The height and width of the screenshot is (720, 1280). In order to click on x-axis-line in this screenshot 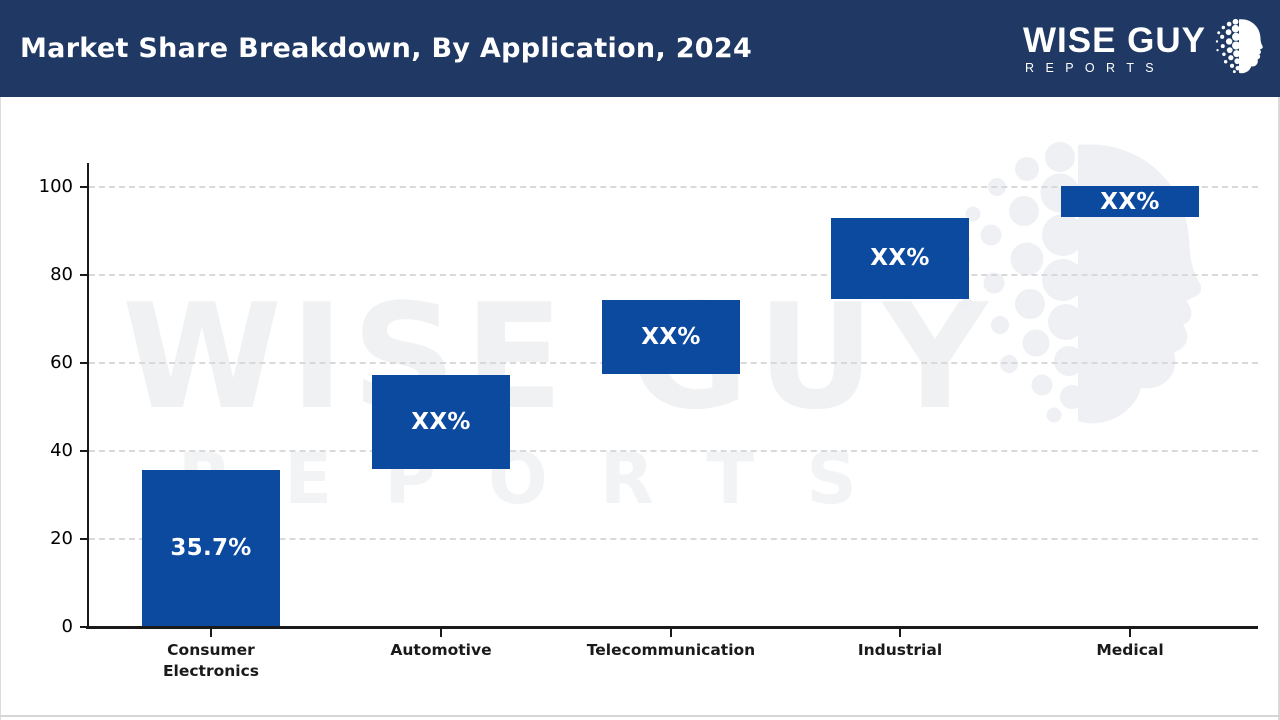, I will do `click(672, 627)`.